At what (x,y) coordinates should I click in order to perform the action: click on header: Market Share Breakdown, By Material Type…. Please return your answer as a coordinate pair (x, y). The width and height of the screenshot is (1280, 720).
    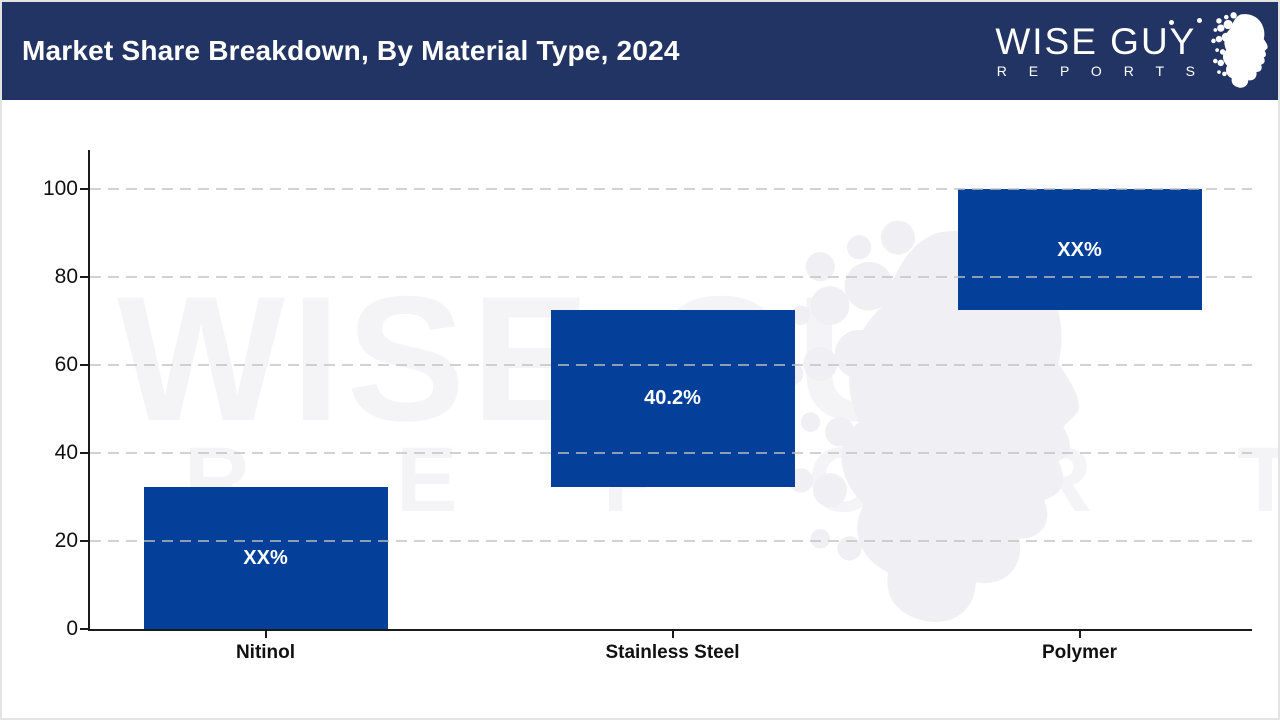
    Looking at the image, I should click on (640, 51).